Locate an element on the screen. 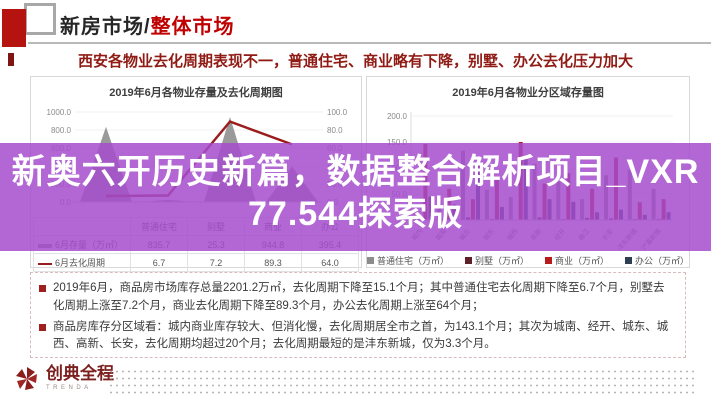 Image resolution: width=711 pixels, height=400 pixels. left-axis-tick: 800.0 is located at coordinates (61, 130).